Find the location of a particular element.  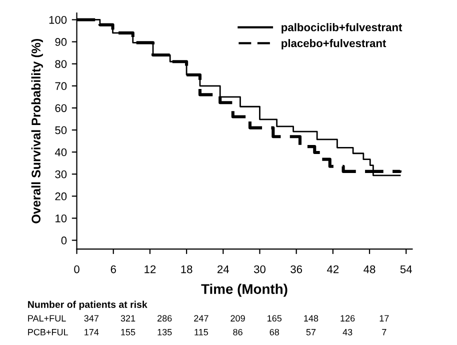

x-tick-label: 12 is located at coordinates (150, 269).